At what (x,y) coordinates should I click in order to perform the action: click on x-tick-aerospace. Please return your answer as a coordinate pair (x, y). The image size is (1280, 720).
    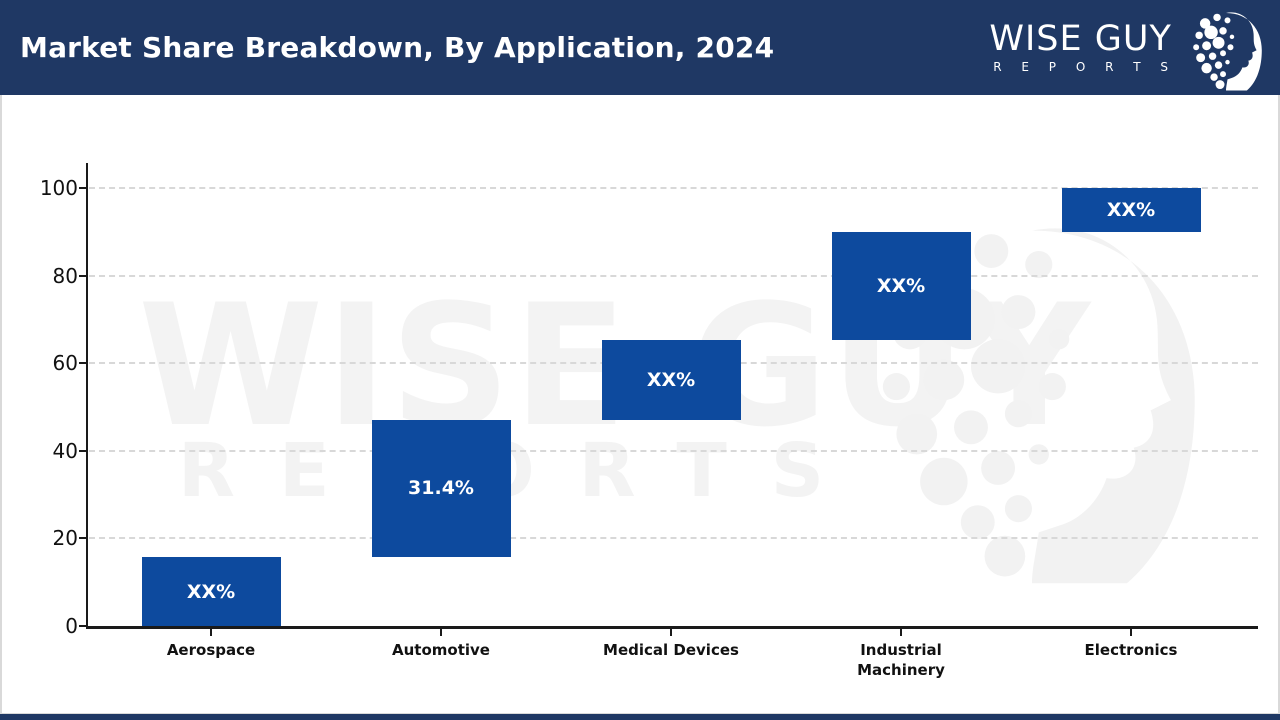
    Looking at the image, I should click on (211, 632).